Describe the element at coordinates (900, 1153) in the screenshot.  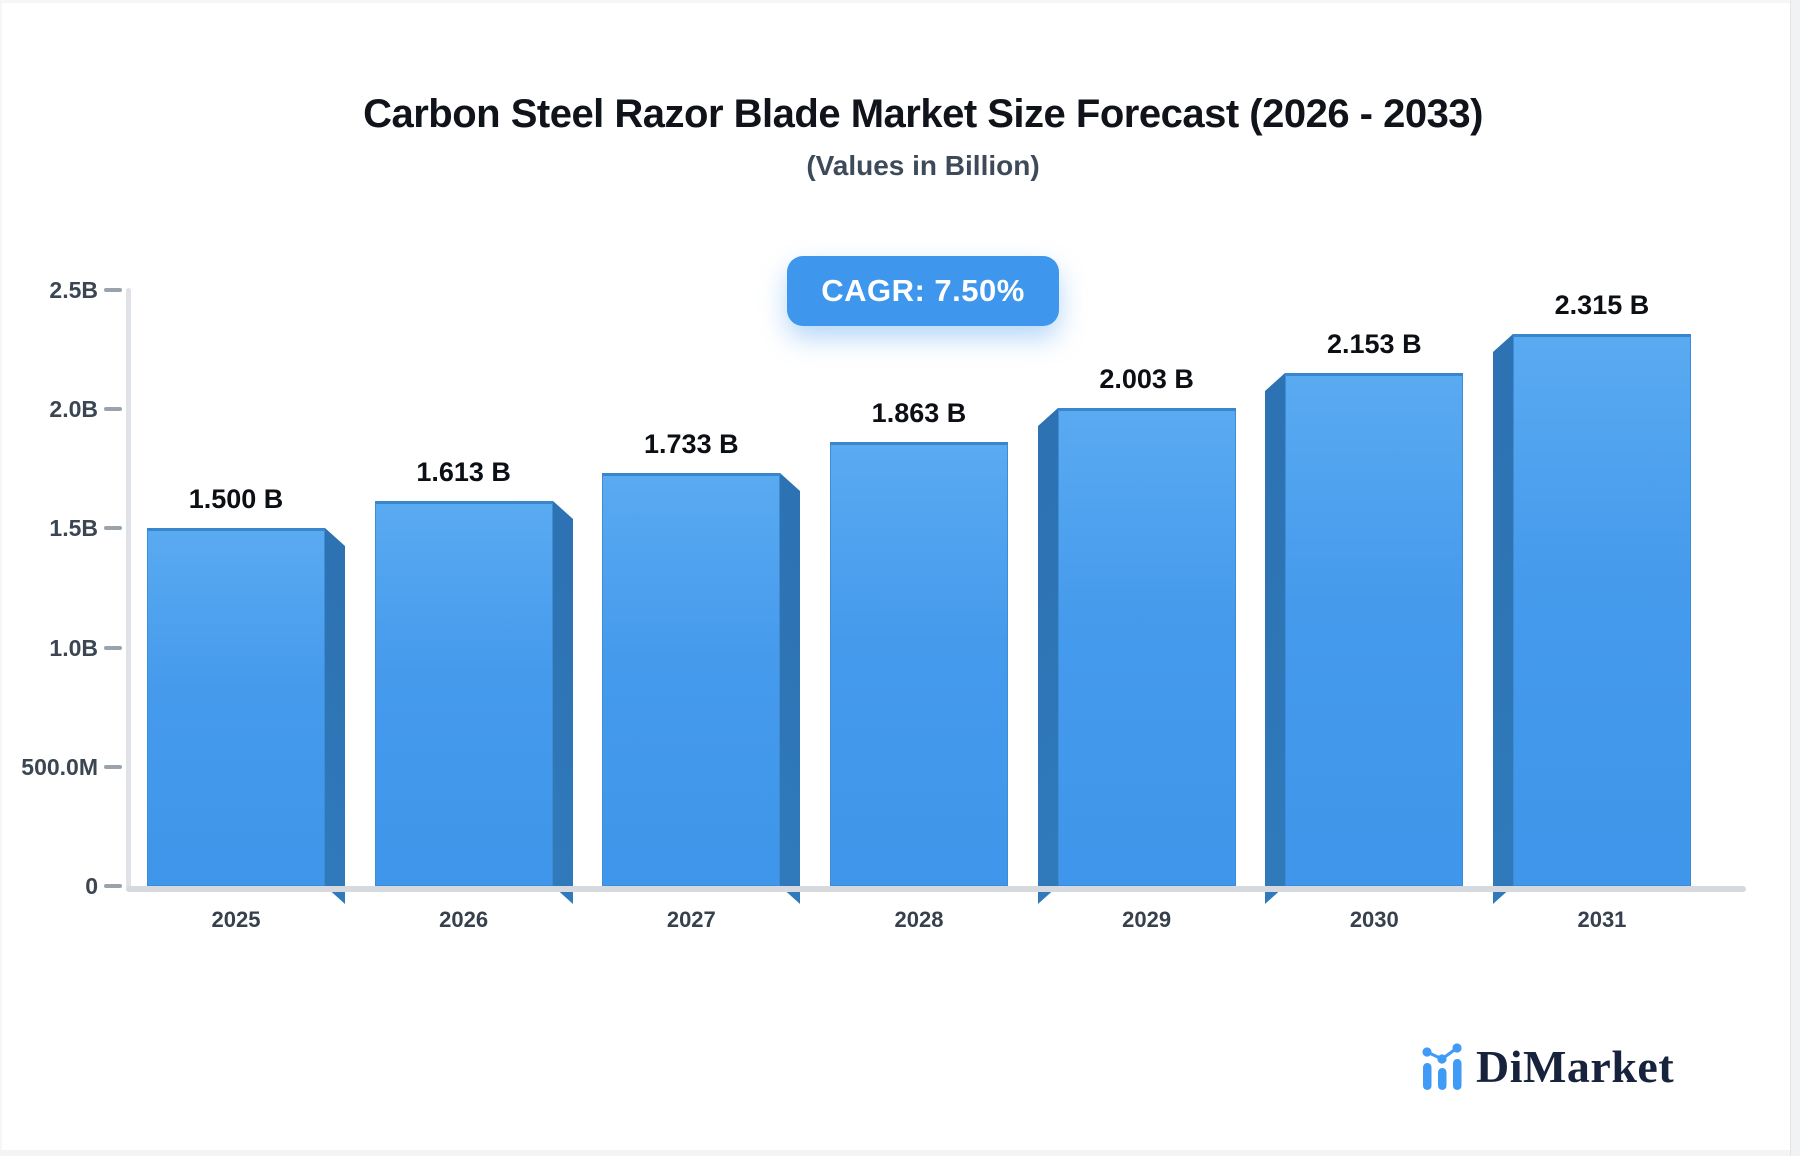
I see `frame-edge-bottom` at that location.